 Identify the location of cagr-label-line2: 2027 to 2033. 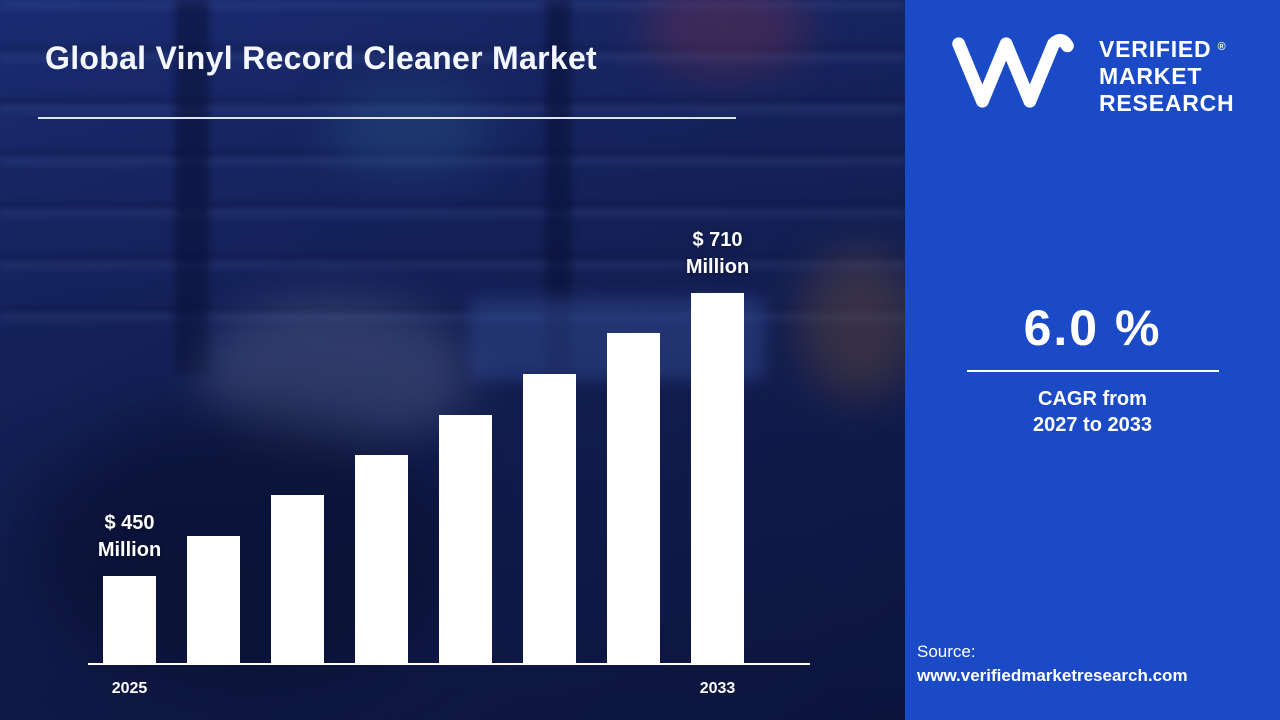
(1092, 425).